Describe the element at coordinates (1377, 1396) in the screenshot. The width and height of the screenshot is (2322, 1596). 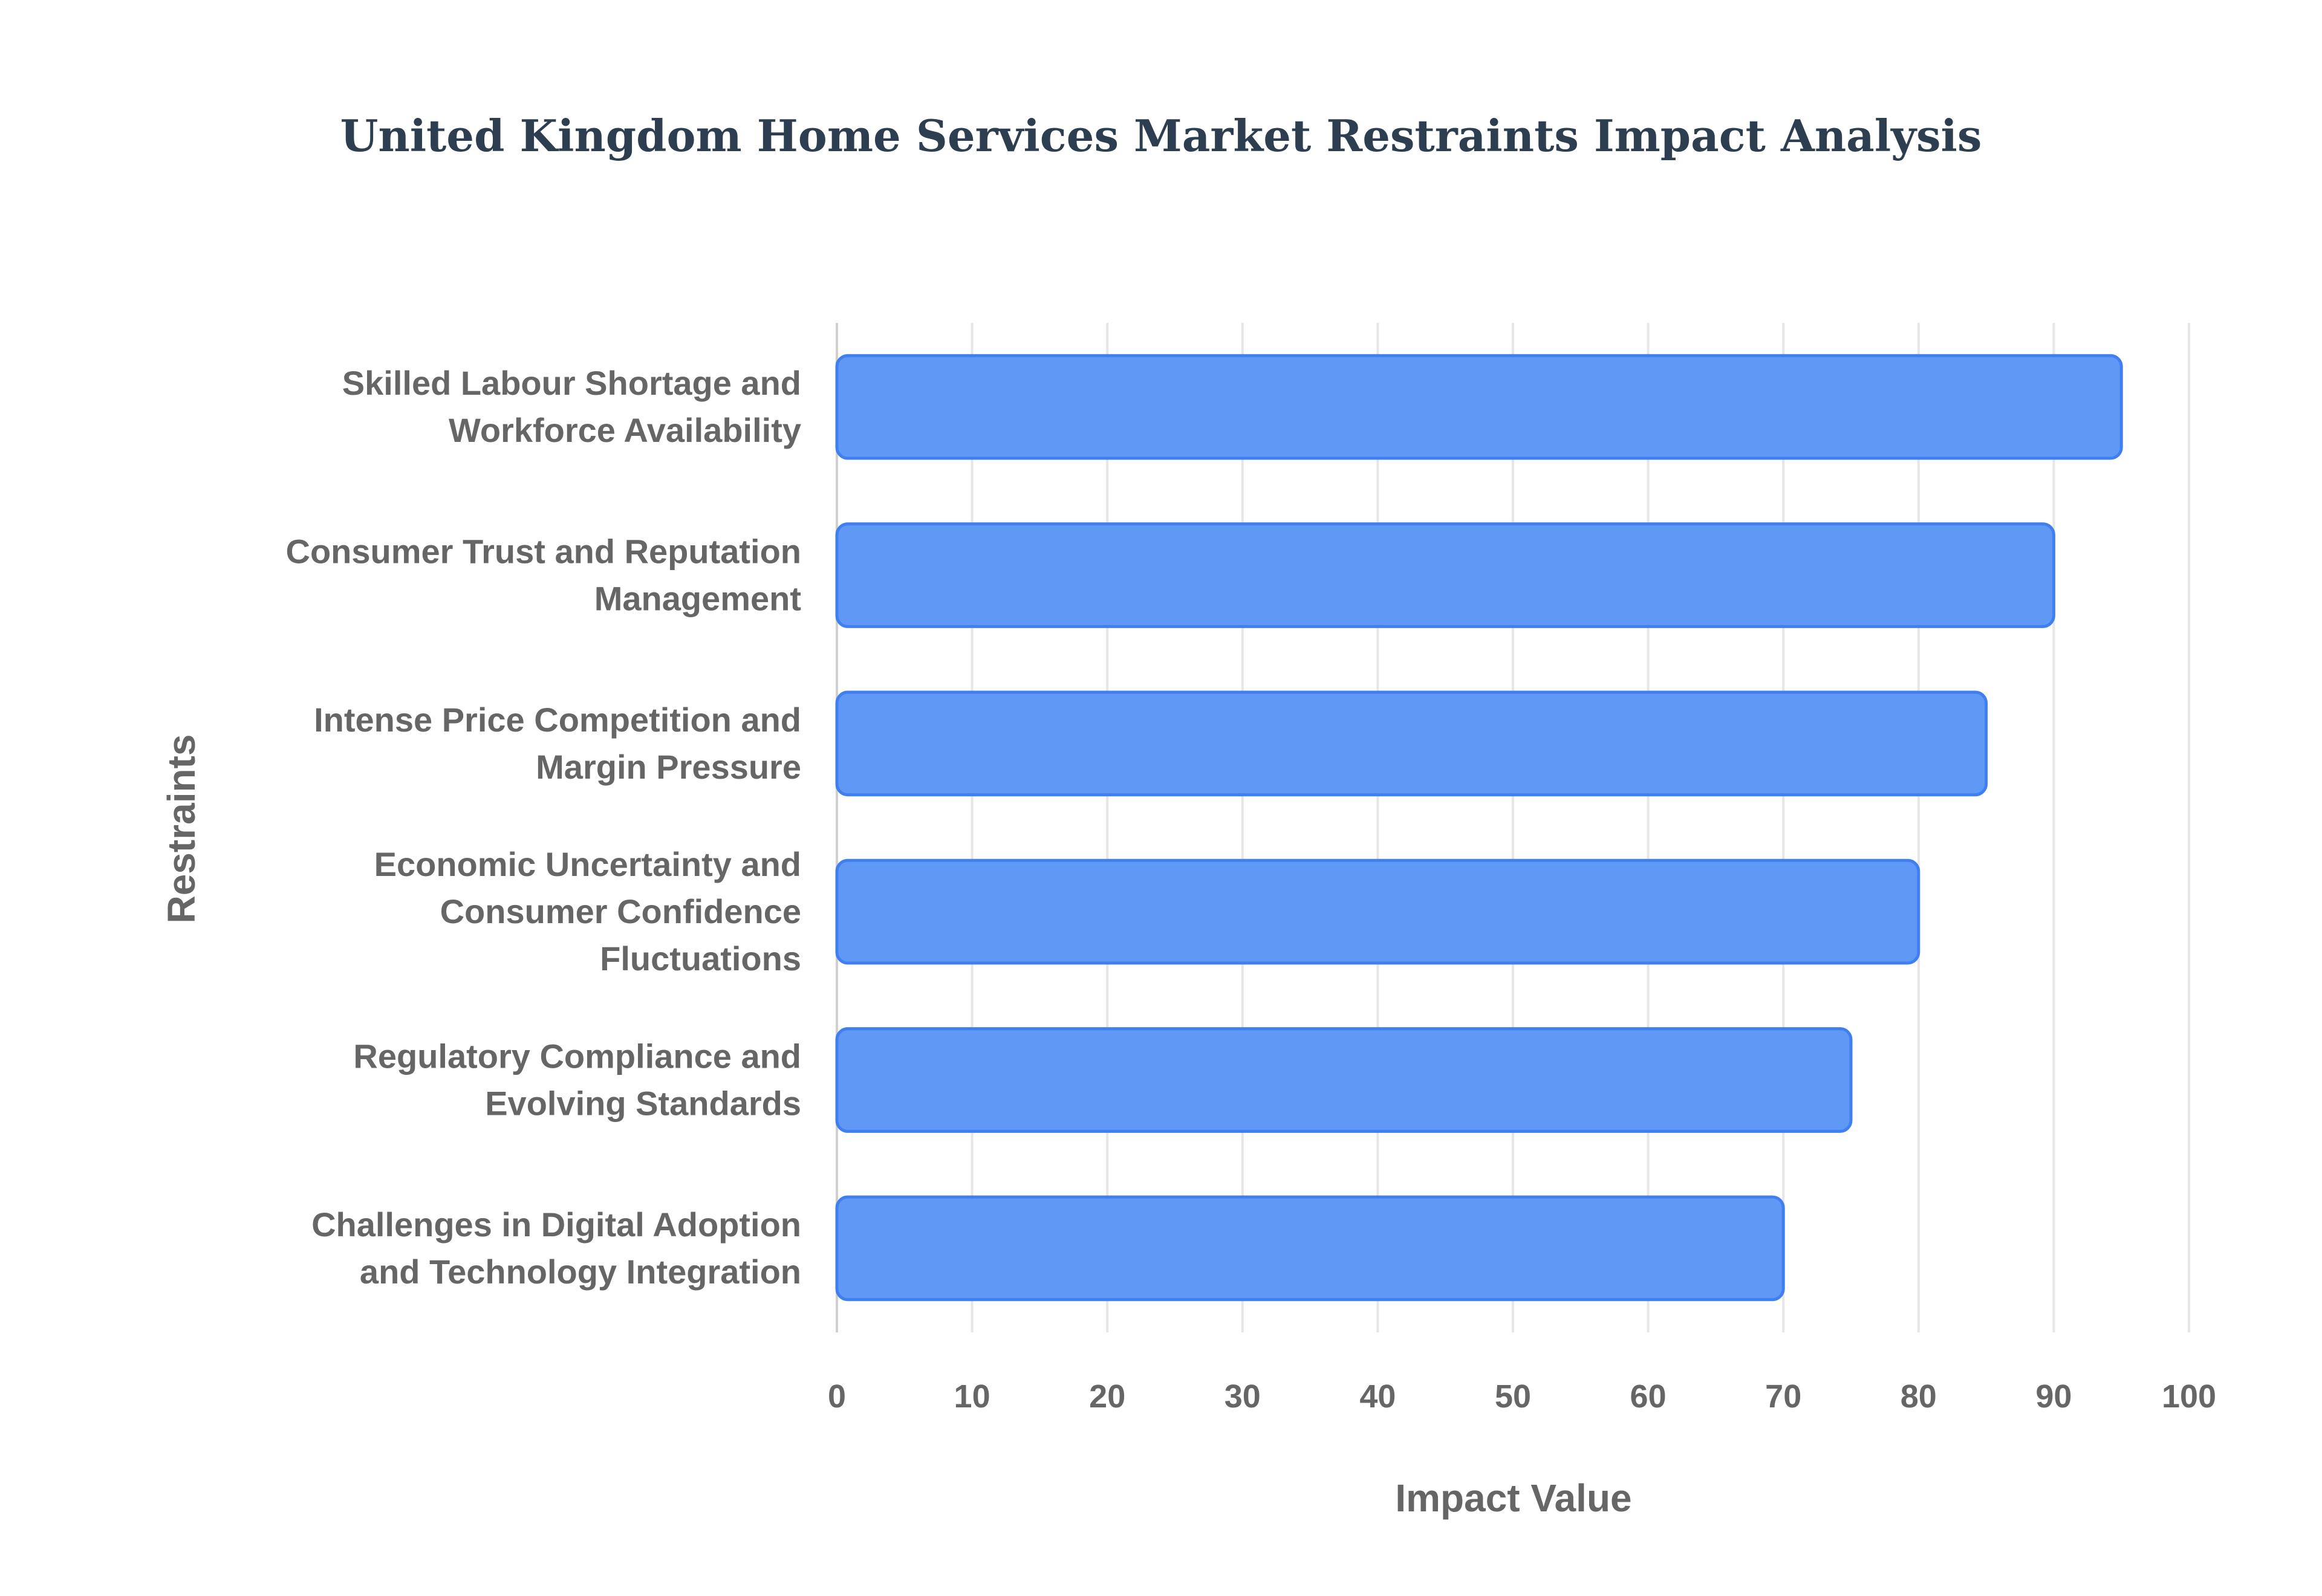
I see `x-tick-label: 40` at that location.